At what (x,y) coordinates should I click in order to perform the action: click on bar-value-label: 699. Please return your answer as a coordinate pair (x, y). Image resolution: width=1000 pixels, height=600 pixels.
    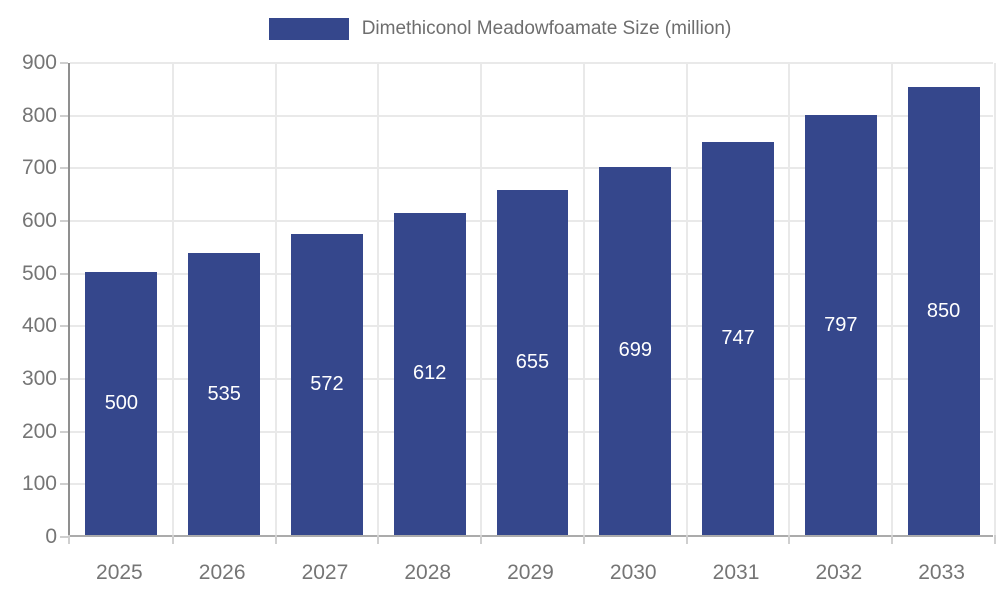
    Looking at the image, I should click on (635, 350).